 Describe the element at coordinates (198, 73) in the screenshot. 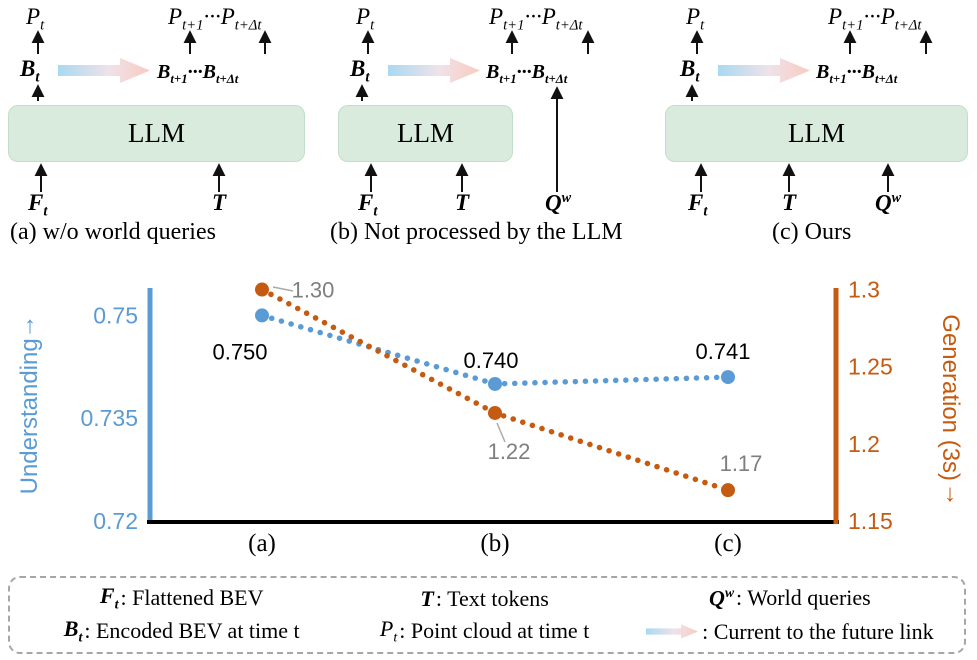

I see `label-bfuture-a: Bt+1···Bt+Δt` at that location.